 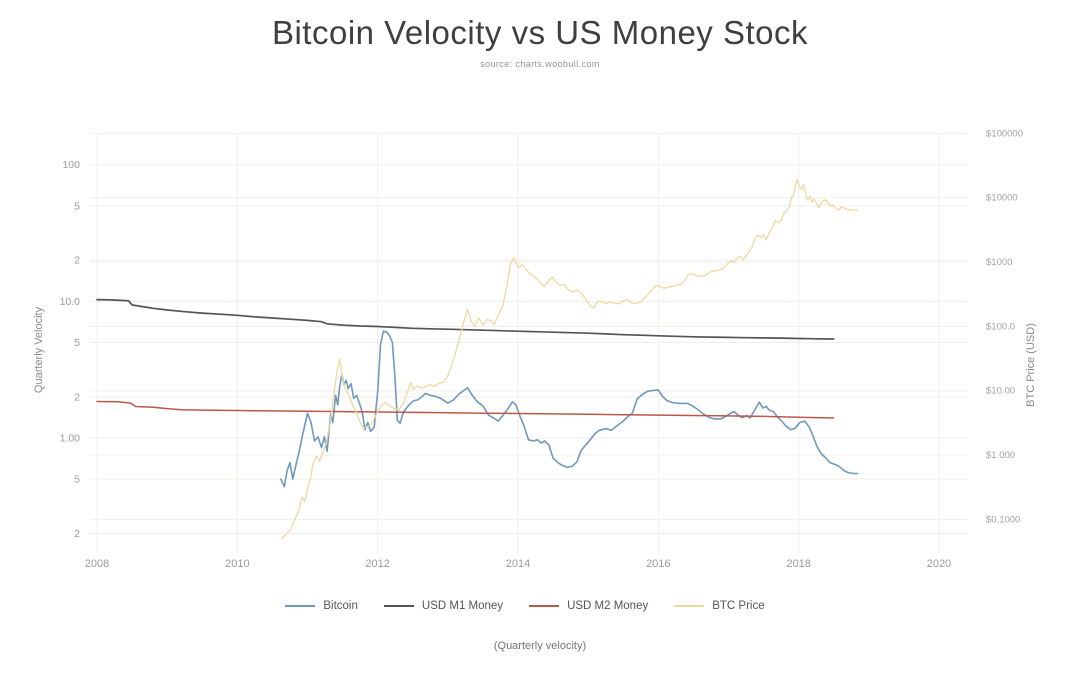 What do you see at coordinates (608, 606) in the screenshot?
I see `legend-label: USD M2 Money` at bounding box center [608, 606].